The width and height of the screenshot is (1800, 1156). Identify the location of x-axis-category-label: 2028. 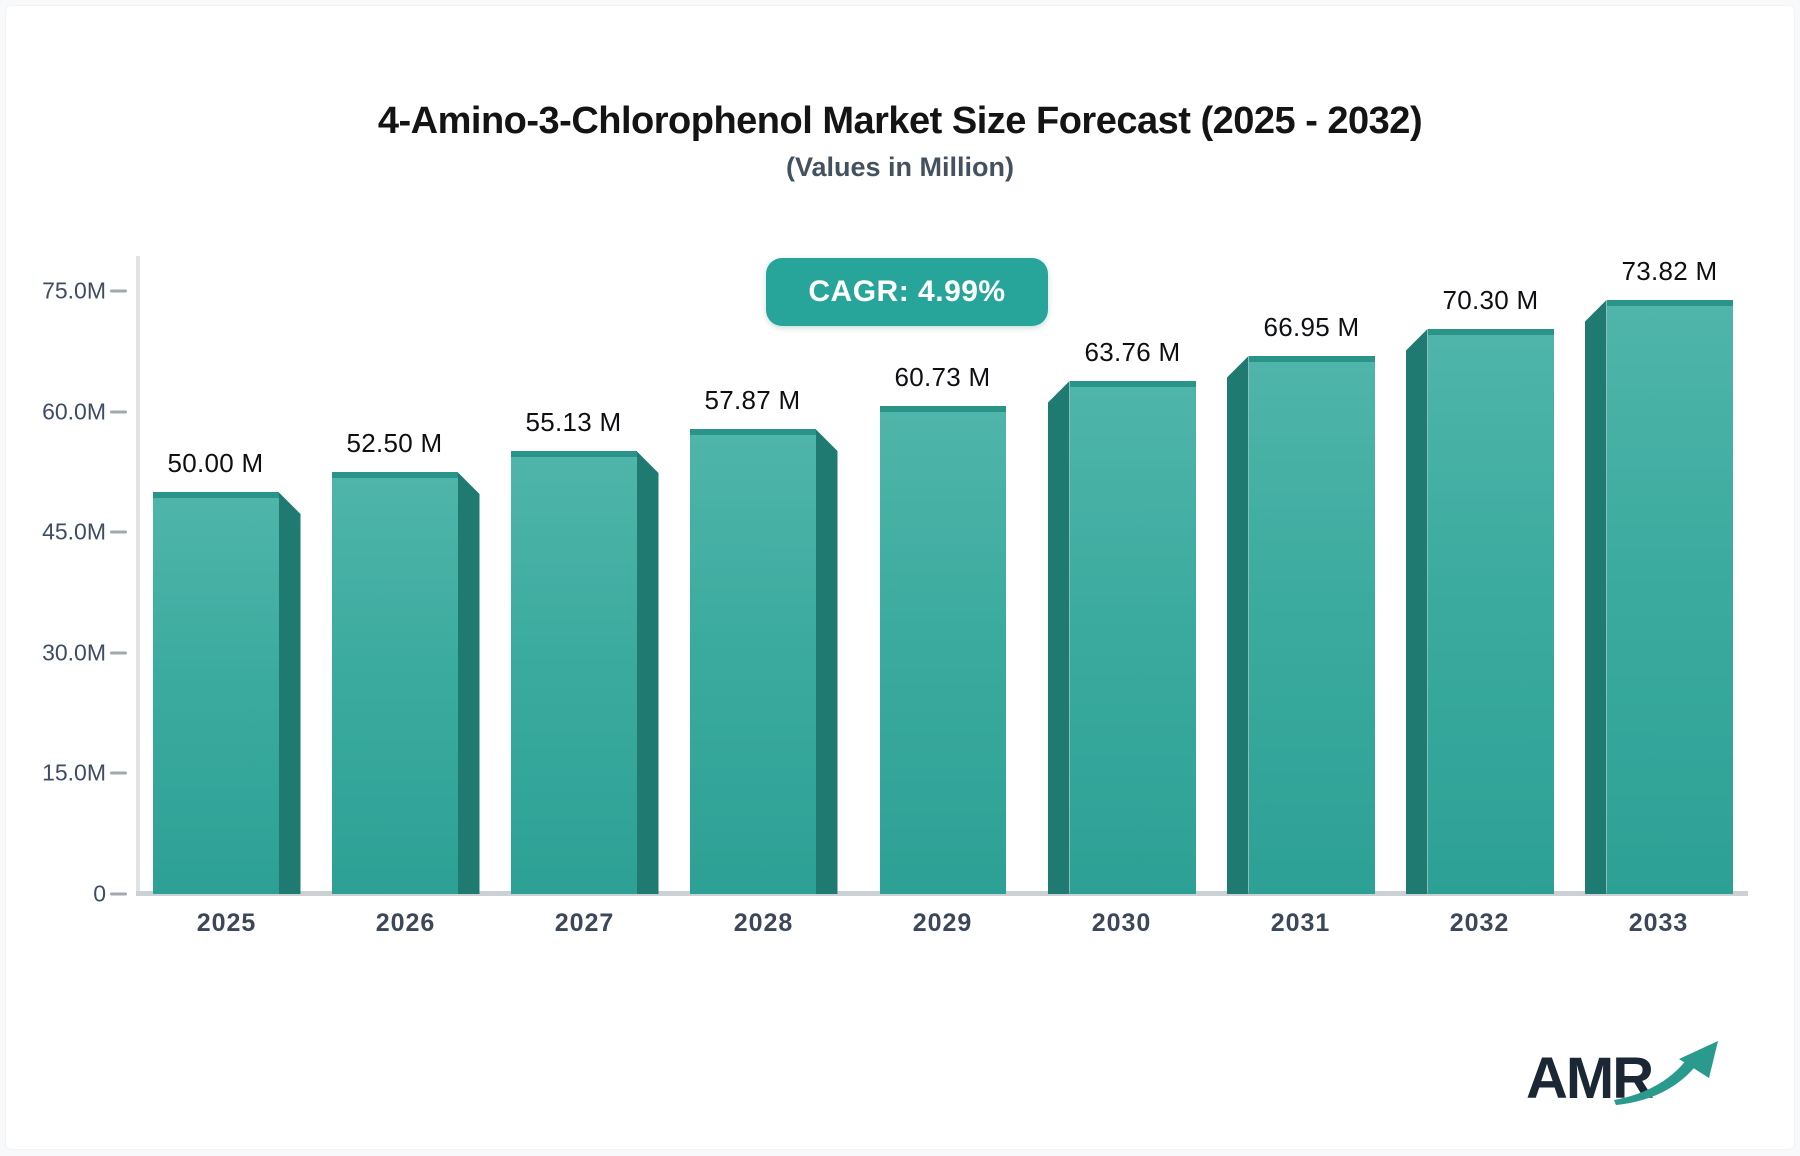
(763, 923).